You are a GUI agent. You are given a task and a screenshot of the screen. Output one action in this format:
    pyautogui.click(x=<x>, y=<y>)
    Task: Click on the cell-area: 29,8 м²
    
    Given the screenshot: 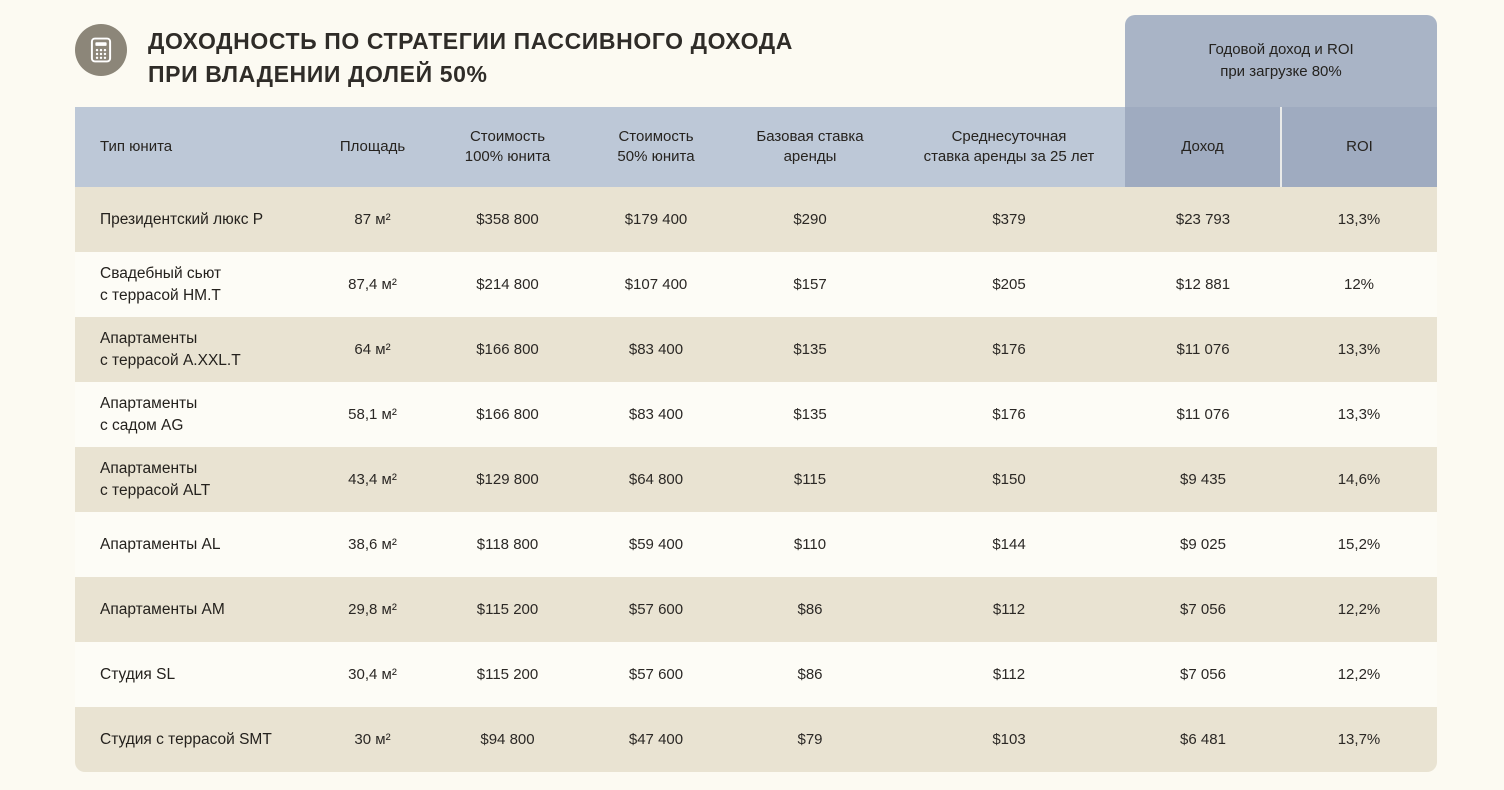 What is the action you would take?
    pyautogui.click(x=372, y=609)
    